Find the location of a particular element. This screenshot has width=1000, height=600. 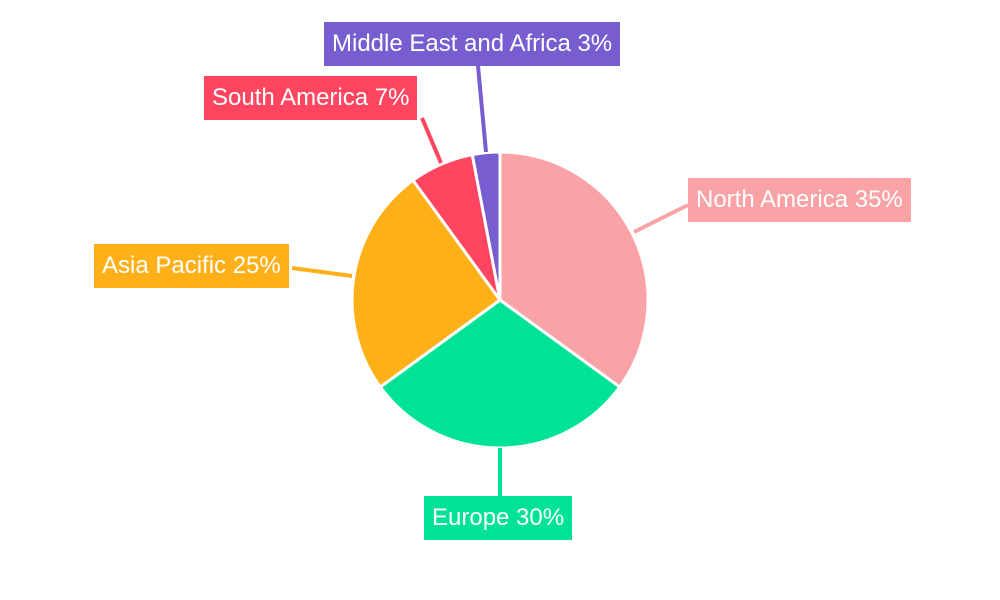

data-label: North America 35% is located at coordinates (799, 200).